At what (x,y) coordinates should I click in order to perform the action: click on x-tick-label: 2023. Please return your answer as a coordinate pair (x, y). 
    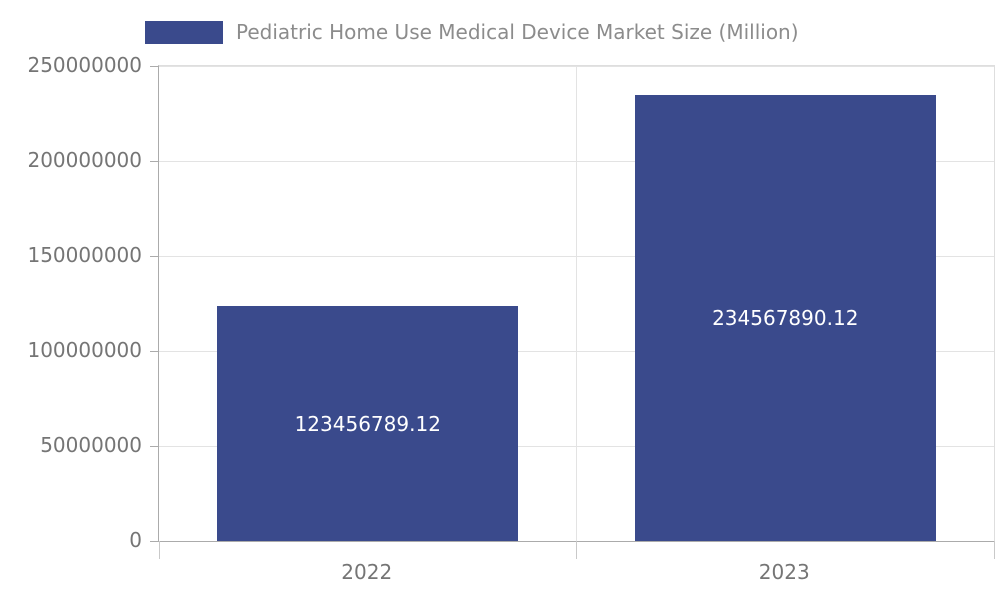
    Looking at the image, I should click on (784, 572).